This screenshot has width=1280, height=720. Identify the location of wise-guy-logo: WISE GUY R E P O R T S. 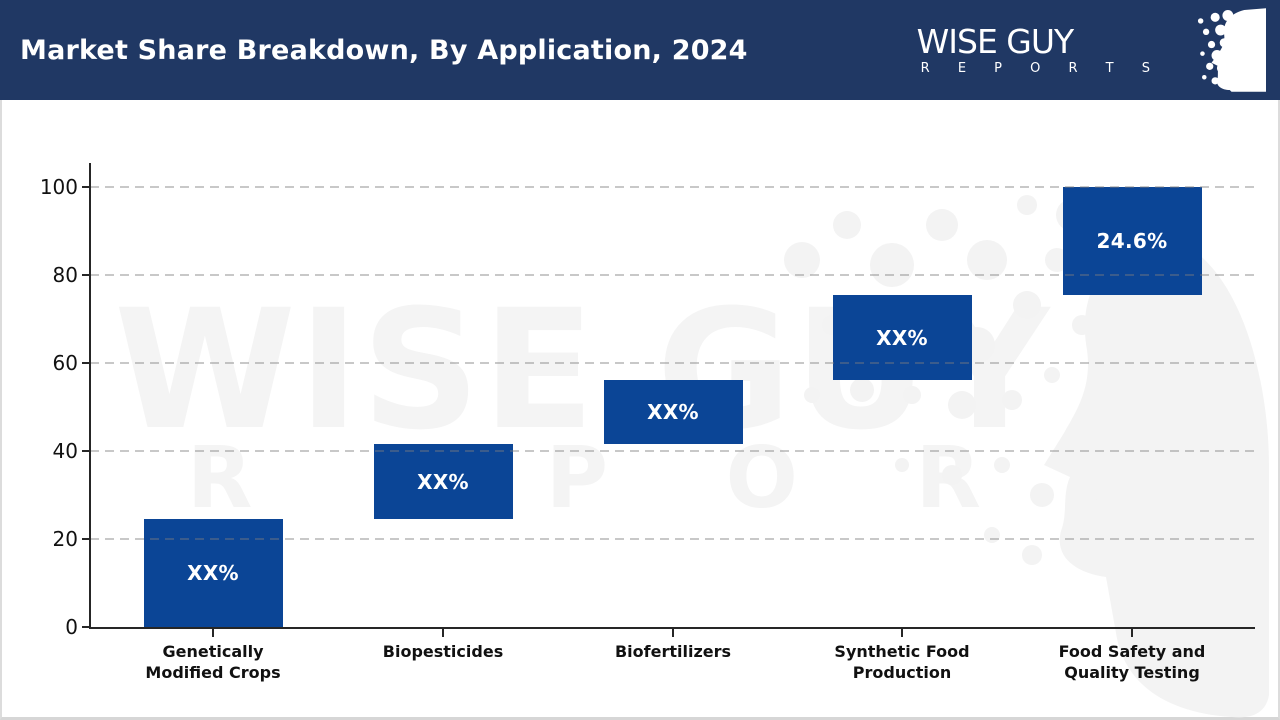
(1091, 50).